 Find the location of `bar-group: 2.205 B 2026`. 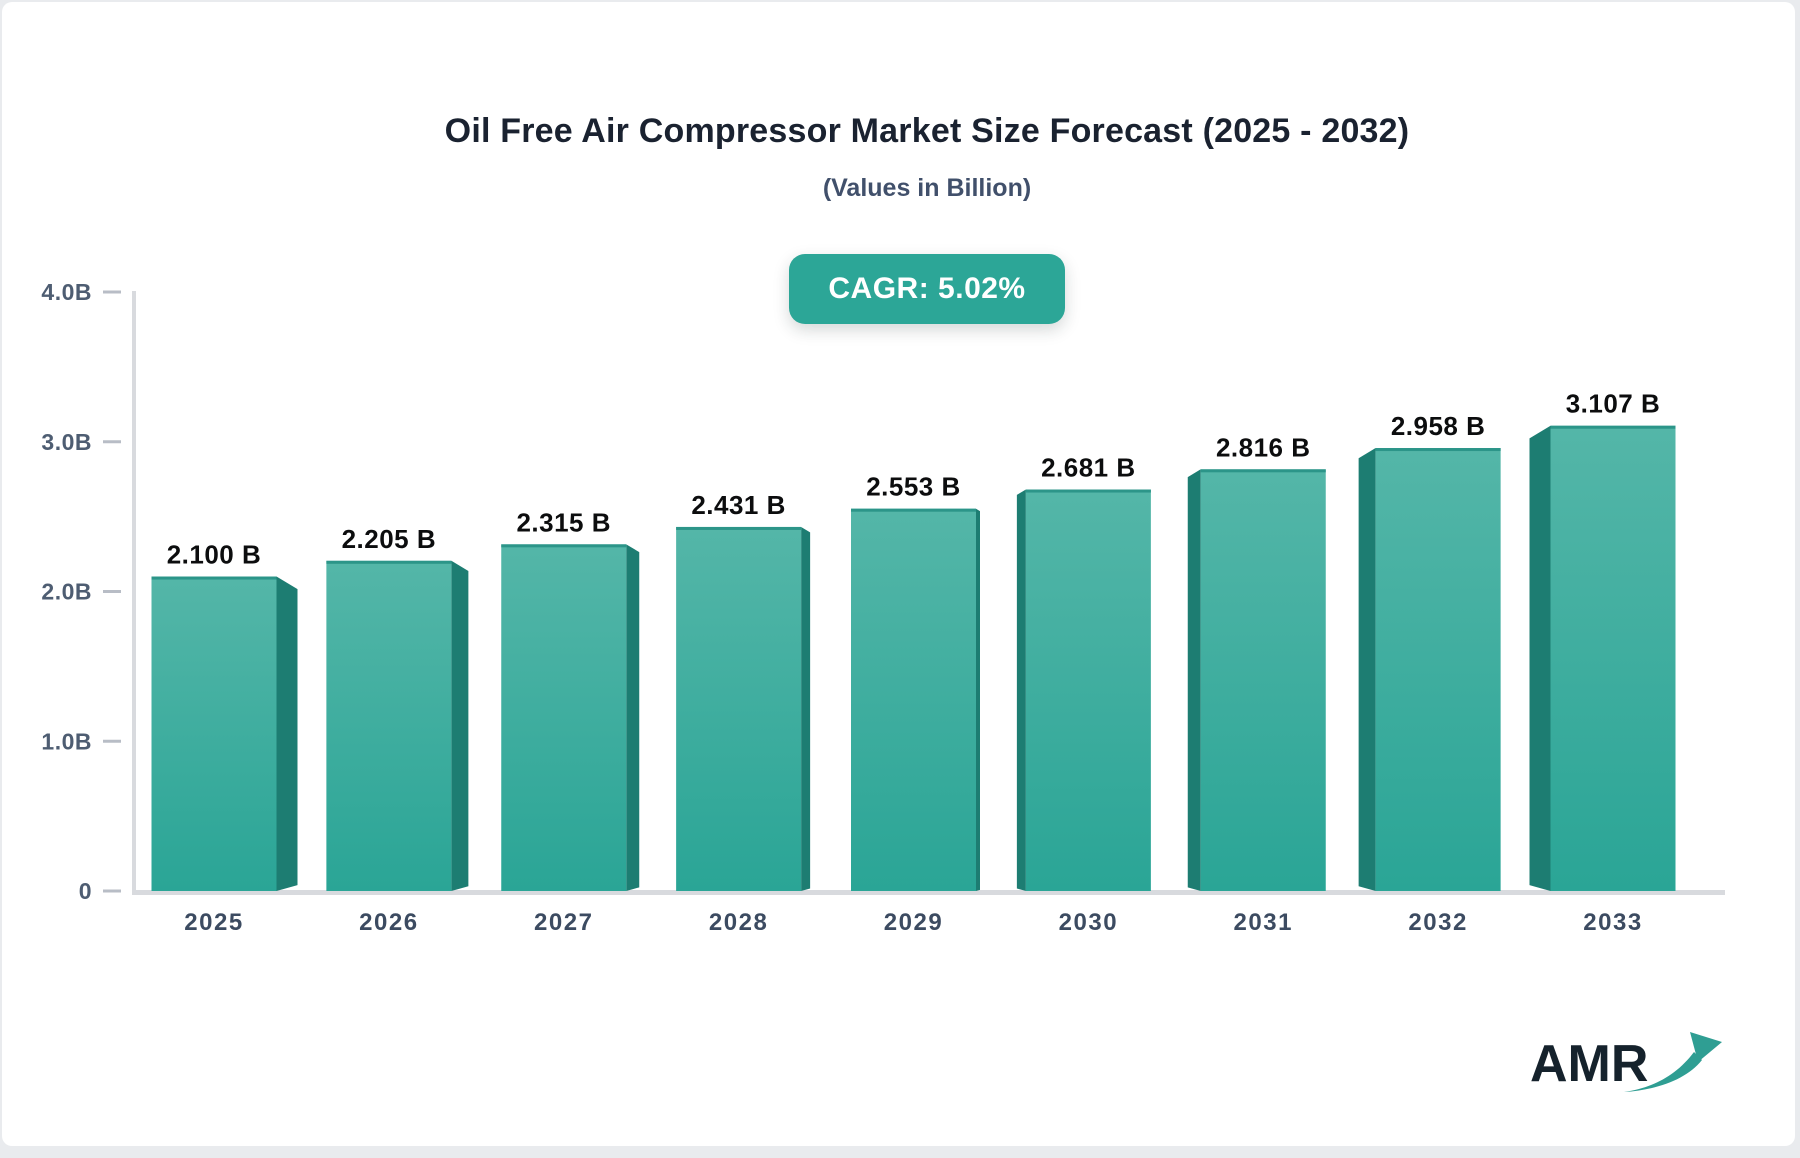

bar-group: 2.205 B 2026 is located at coordinates (397, 730).